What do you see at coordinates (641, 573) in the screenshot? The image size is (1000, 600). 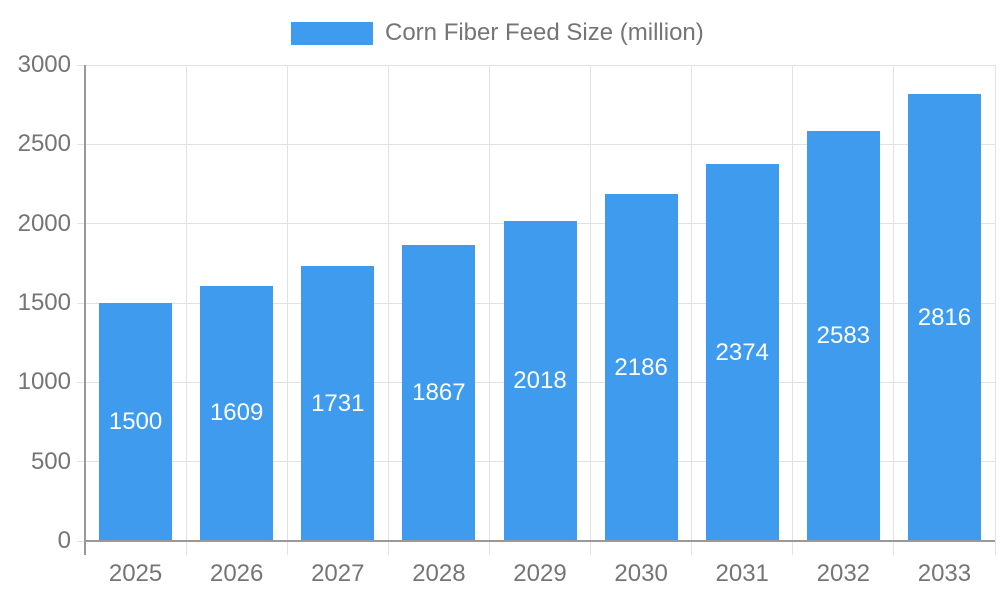 I see `x-axis-tick-label: 2030` at bounding box center [641, 573].